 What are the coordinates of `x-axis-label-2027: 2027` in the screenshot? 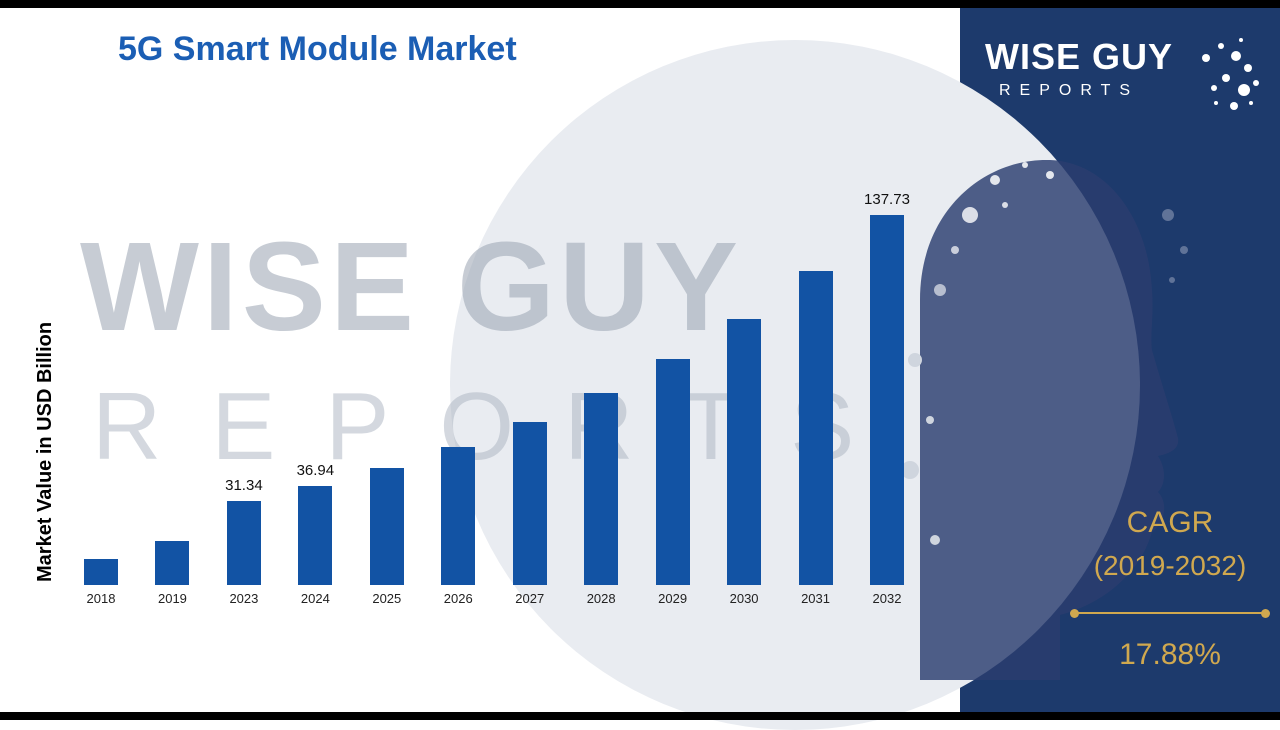 It's located at (530, 598).